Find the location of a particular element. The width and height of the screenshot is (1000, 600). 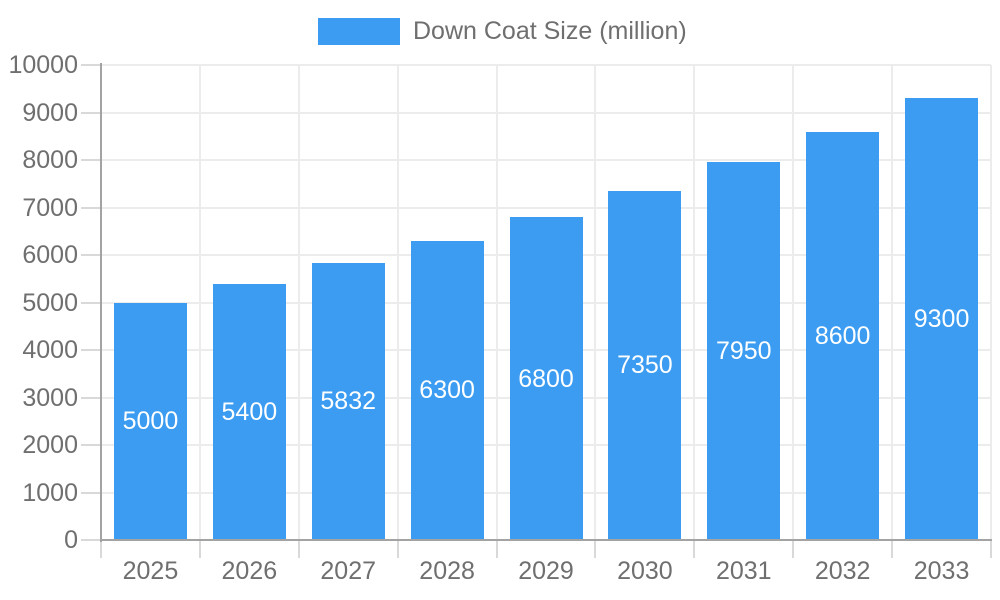

y-axis-label: 3000 is located at coordinates (50, 397).